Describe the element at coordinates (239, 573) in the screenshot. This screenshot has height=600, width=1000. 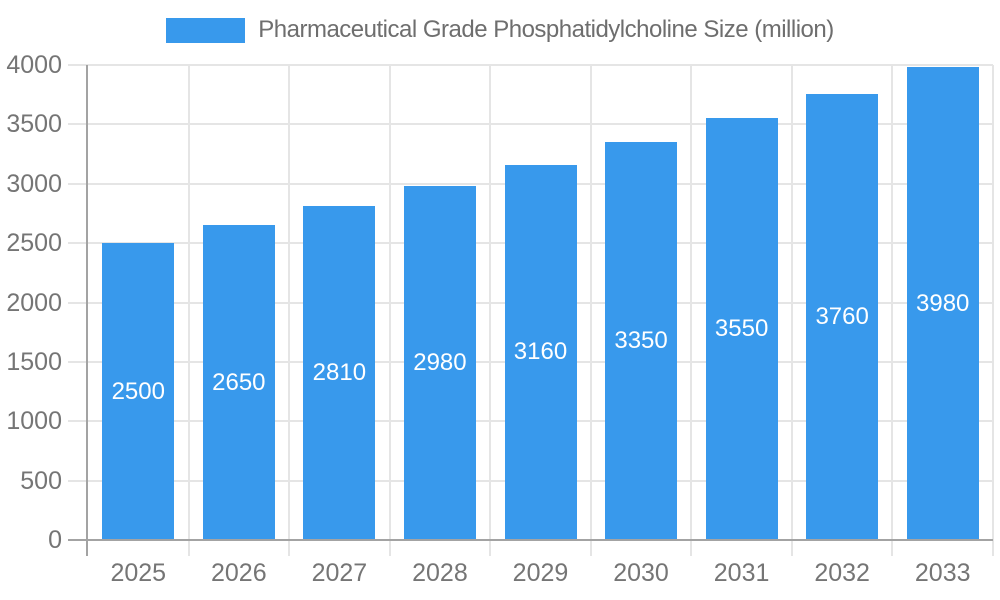
I see `x-tick-label: 2026` at that location.